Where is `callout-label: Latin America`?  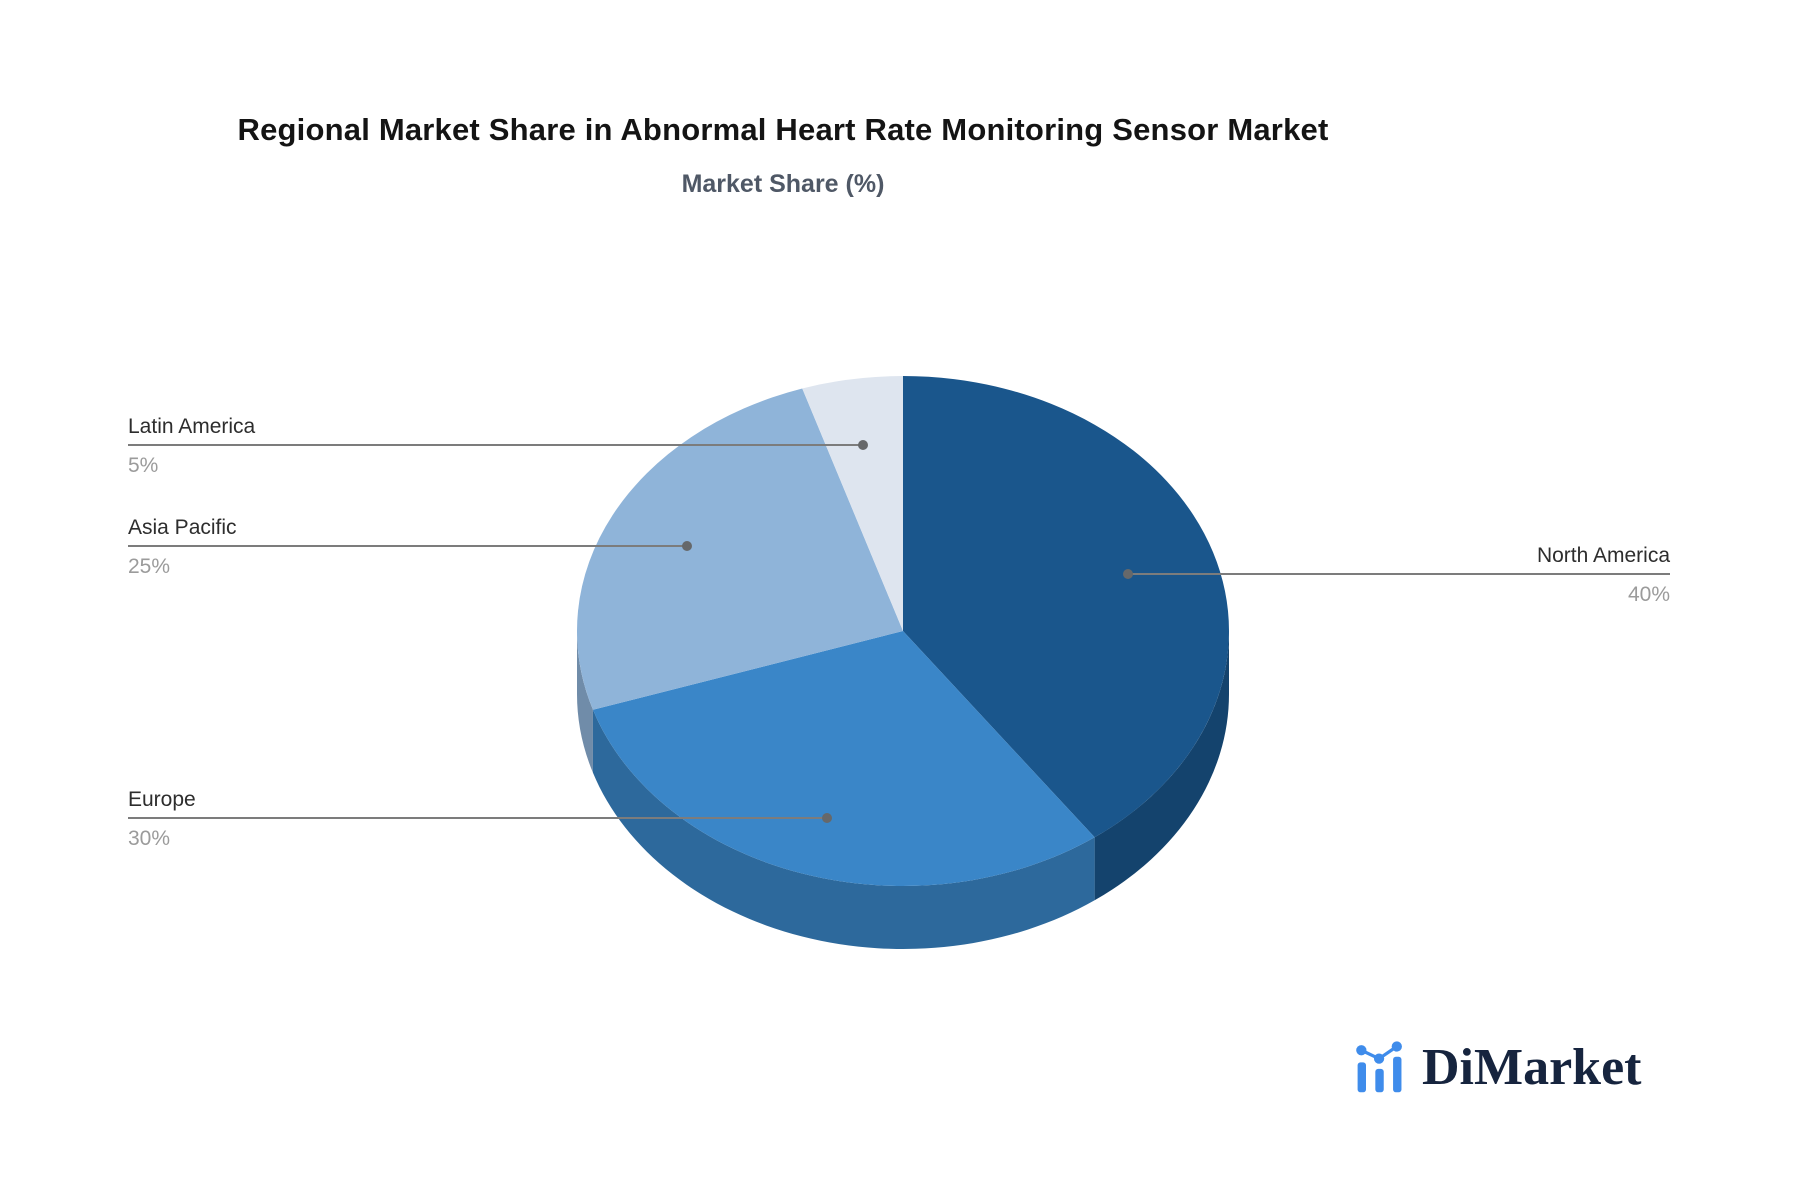 callout-label: Latin America is located at coordinates (192, 426).